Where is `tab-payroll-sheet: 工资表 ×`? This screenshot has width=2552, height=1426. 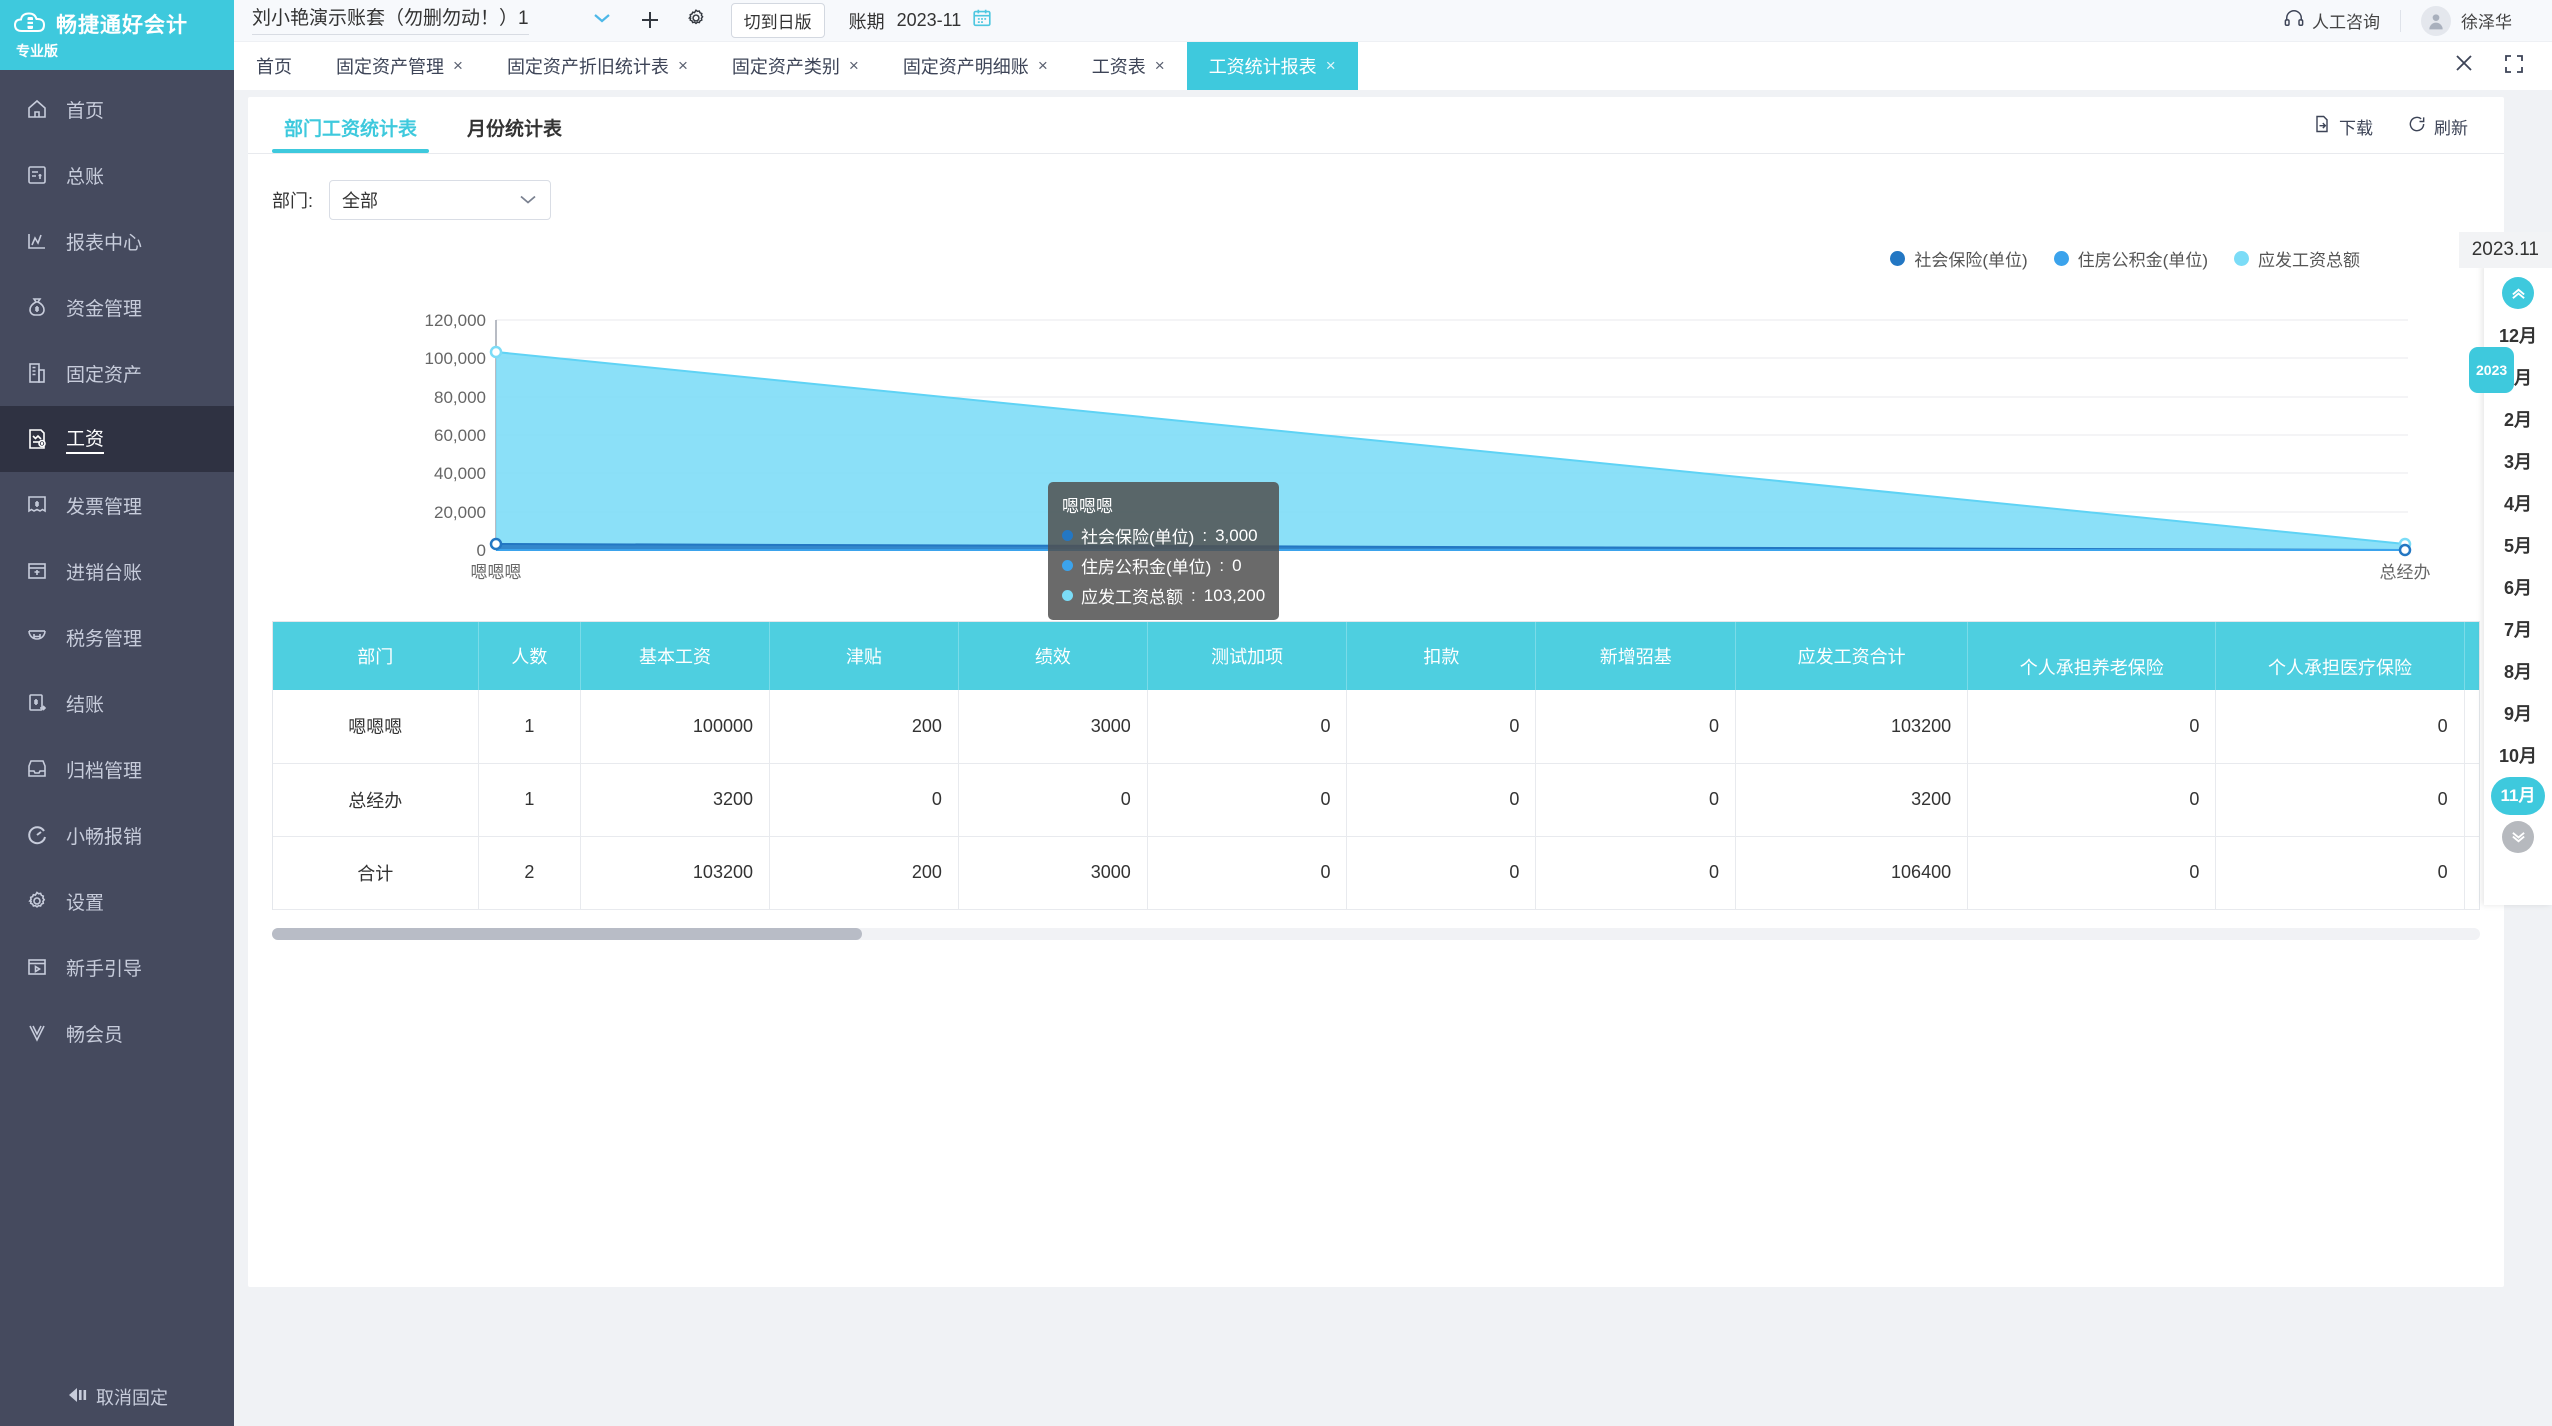 tab-payroll-sheet: 工资表 × is located at coordinates (1128, 66).